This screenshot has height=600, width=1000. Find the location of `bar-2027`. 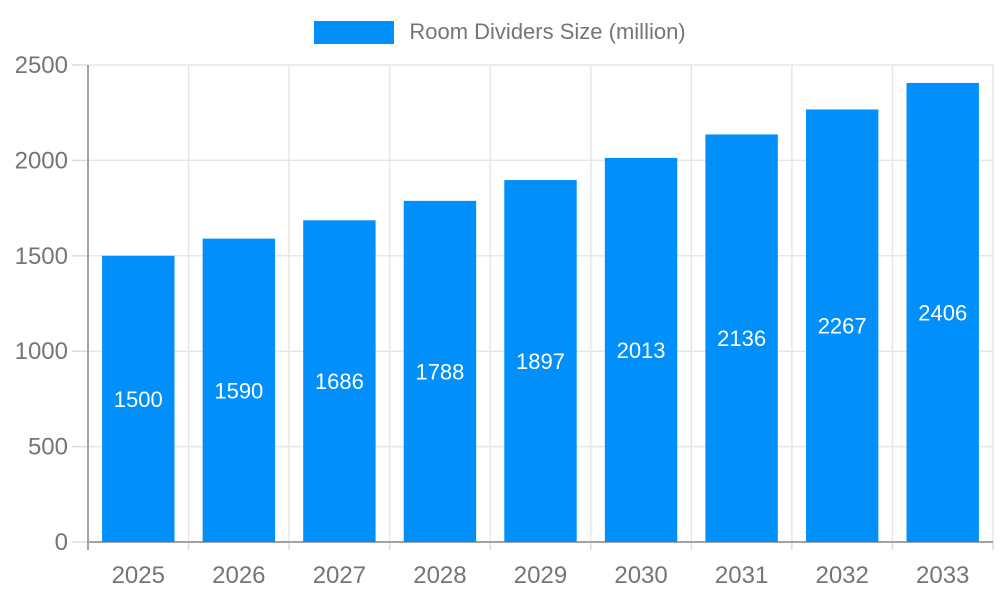

bar-2027 is located at coordinates (339, 381).